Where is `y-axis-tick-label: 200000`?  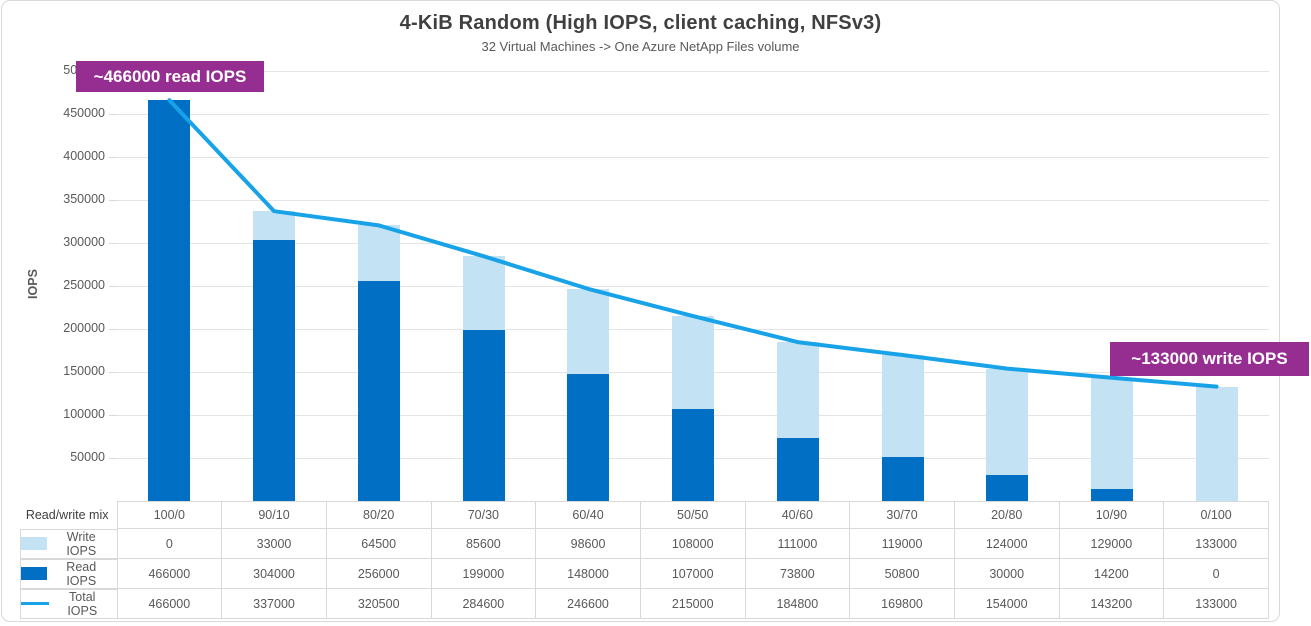 y-axis-tick-label: 200000 is located at coordinates (84, 328).